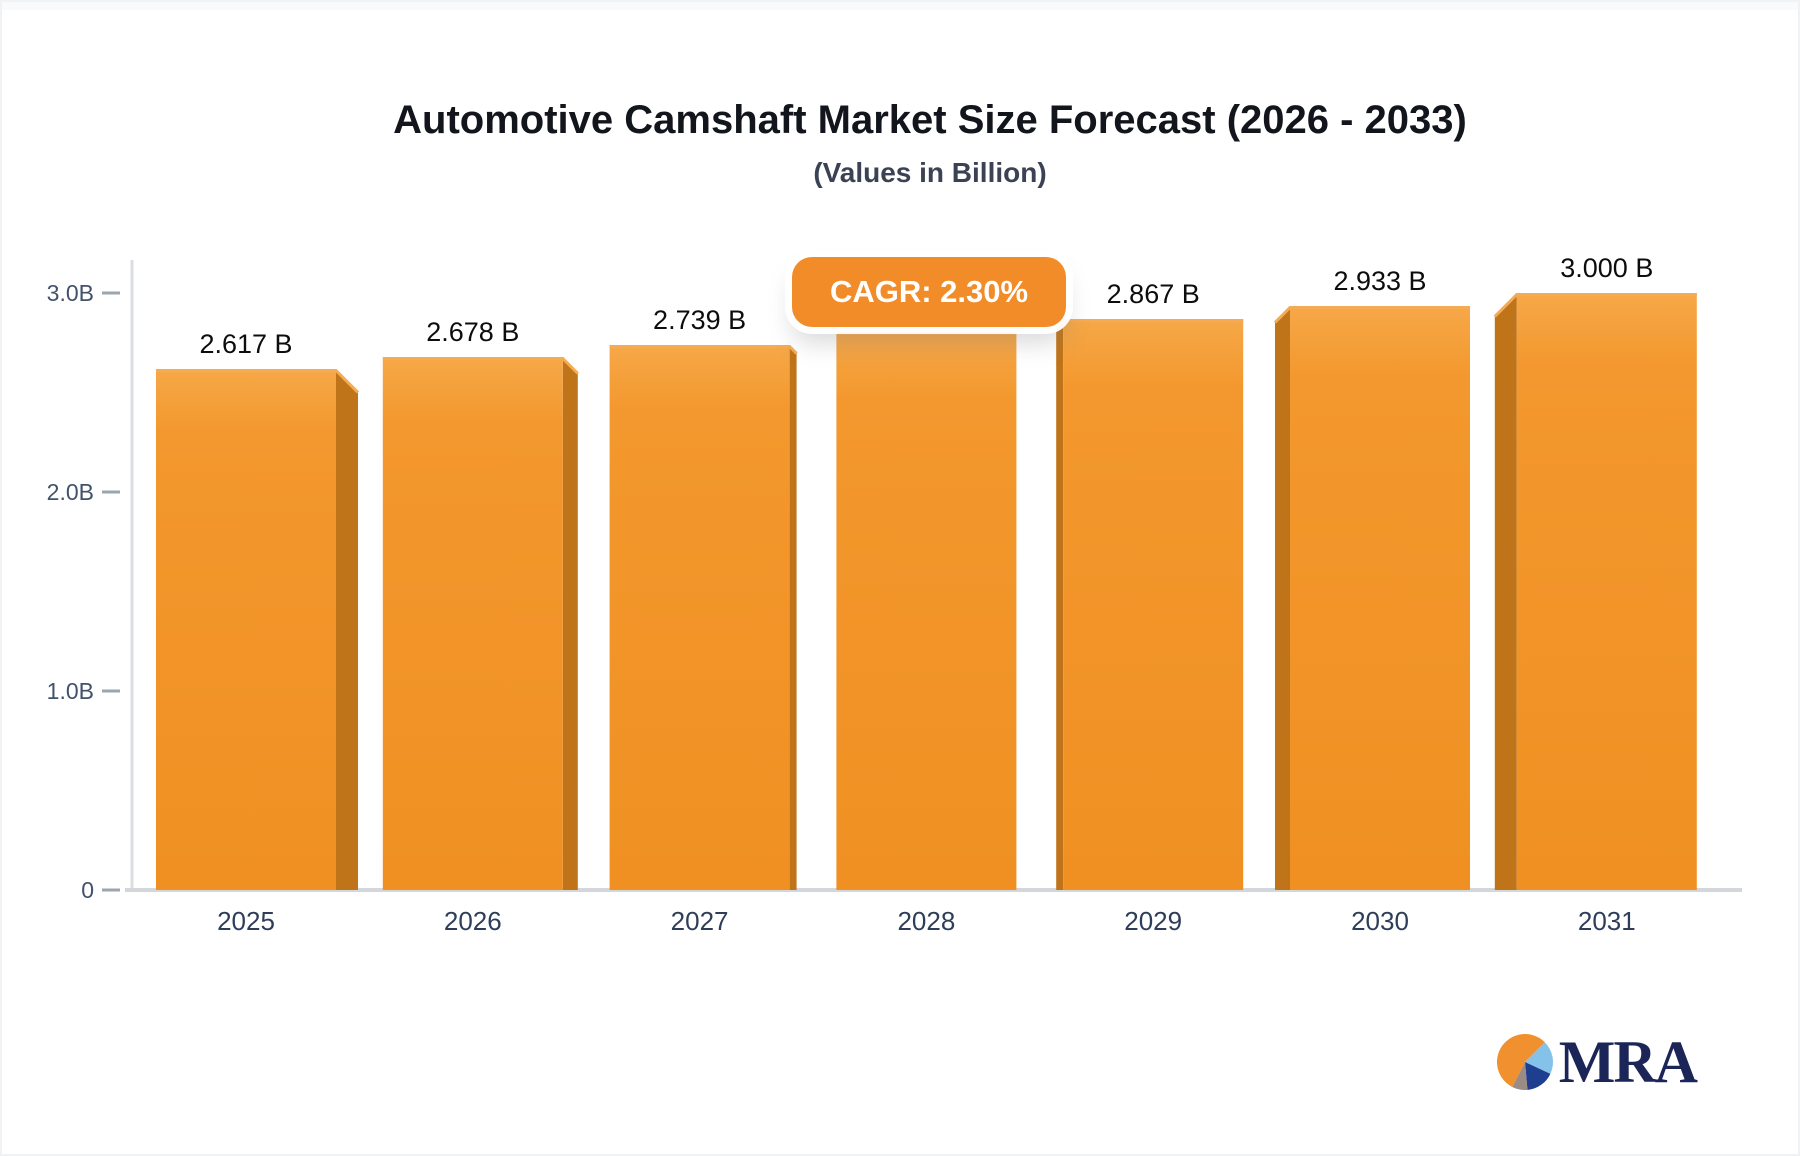 This screenshot has width=1800, height=1156. I want to click on cagr-badge-label: CAGR: 2.30%, so click(929, 291).